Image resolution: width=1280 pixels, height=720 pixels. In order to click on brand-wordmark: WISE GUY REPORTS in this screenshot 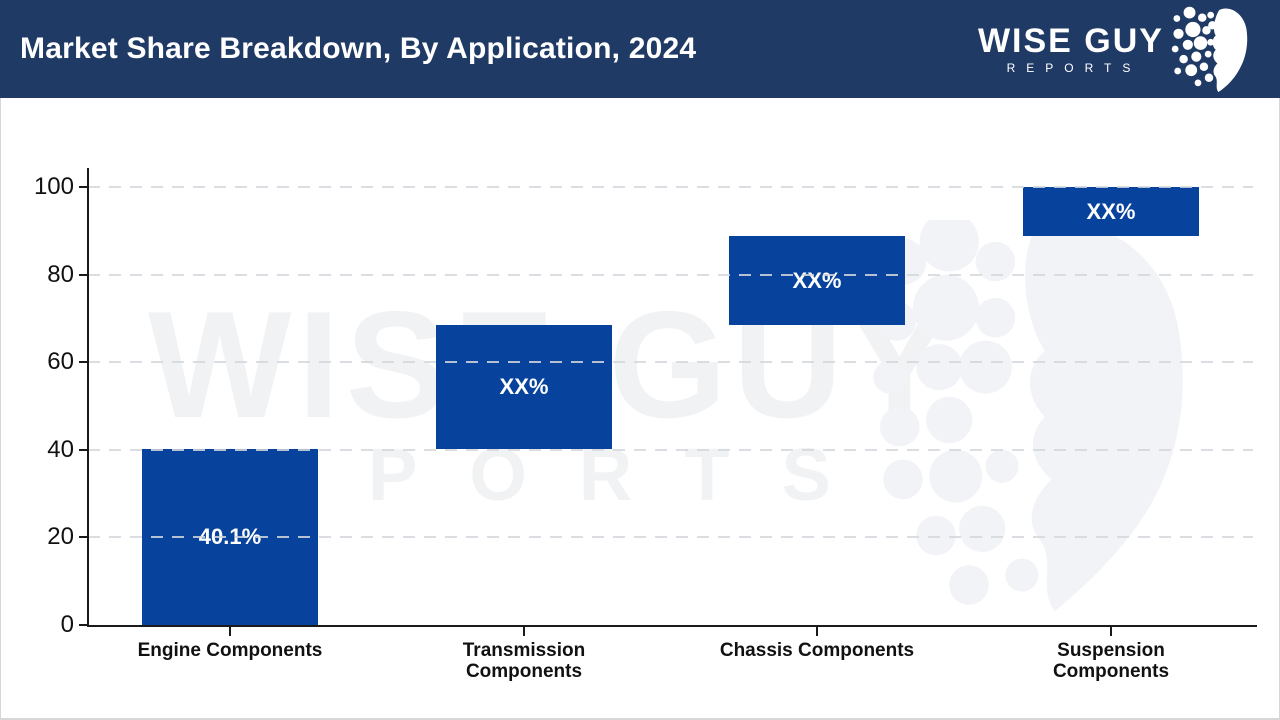, I will do `click(1071, 49)`.